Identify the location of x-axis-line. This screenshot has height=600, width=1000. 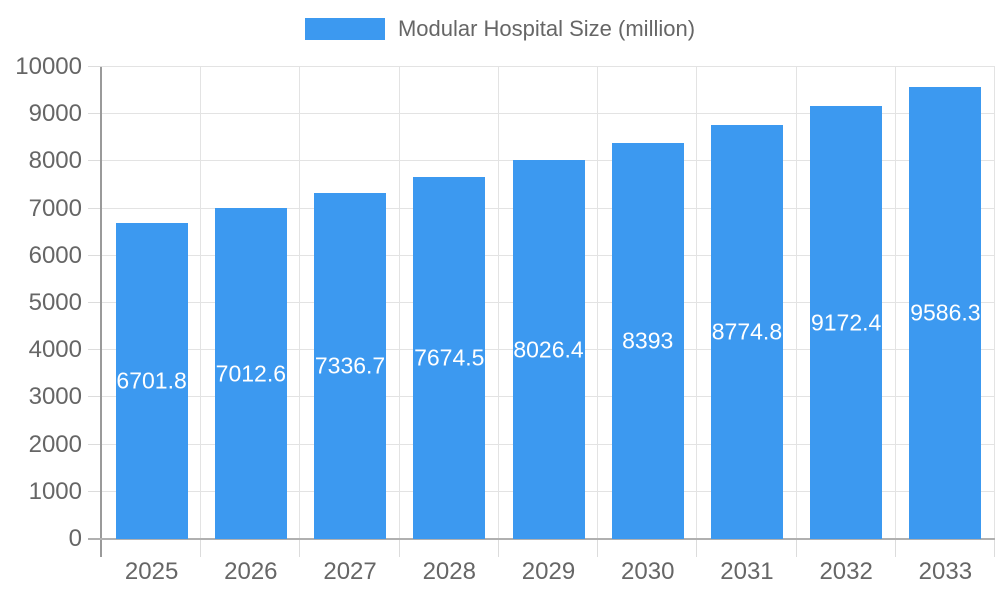
(541, 539).